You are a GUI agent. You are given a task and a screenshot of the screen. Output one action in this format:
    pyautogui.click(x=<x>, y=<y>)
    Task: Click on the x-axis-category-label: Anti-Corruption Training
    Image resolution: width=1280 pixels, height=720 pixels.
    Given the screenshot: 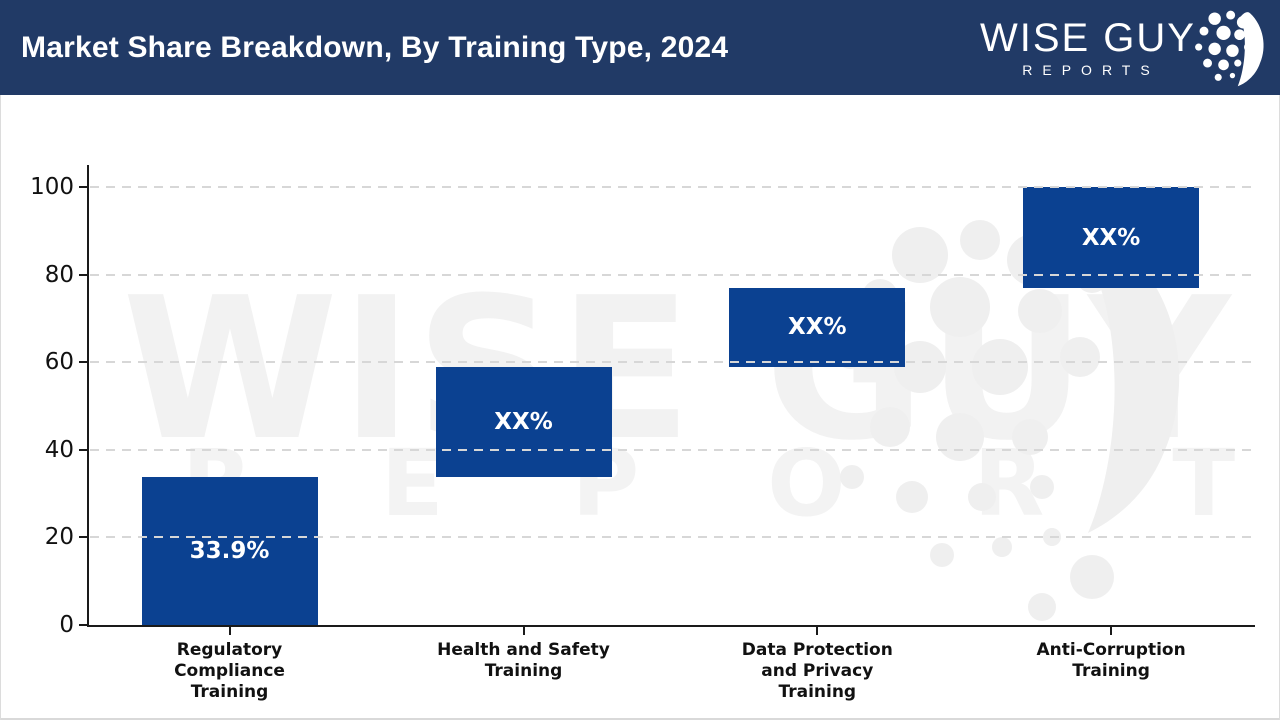 What is the action you would take?
    pyautogui.click(x=1111, y=661)
    